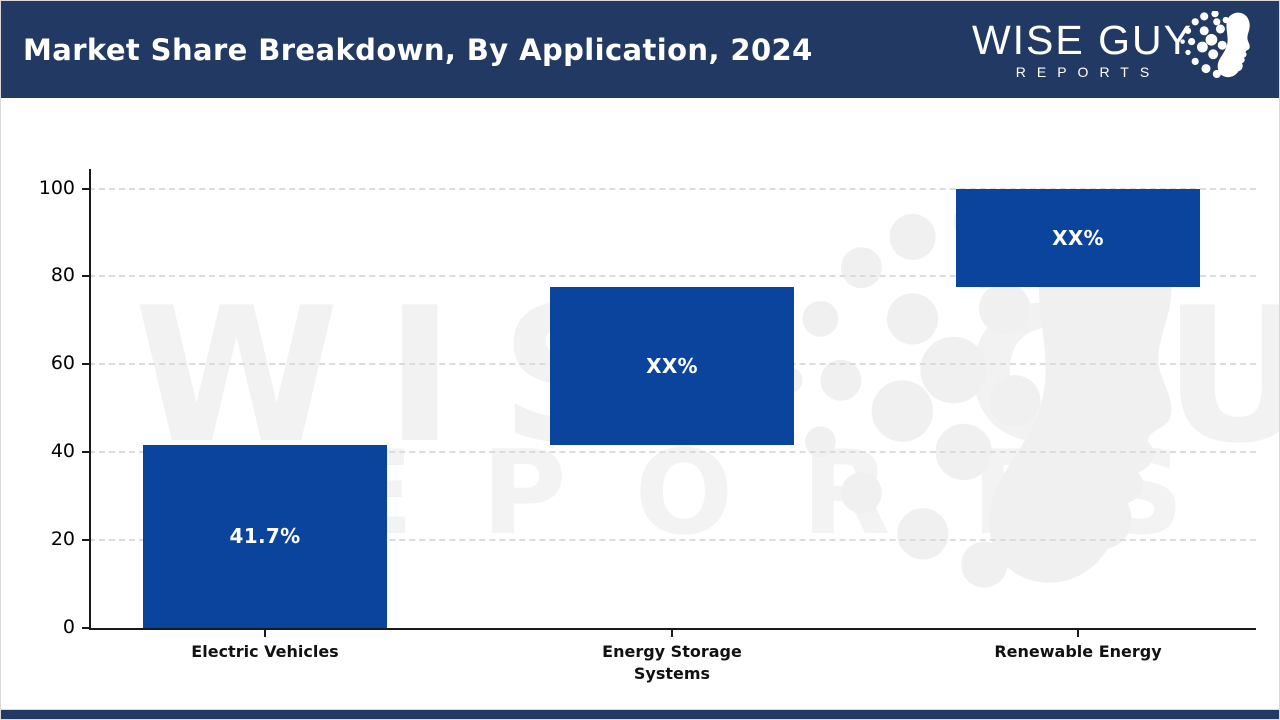 This screenshot has height=720, width=1280. I want to click on bar-electric-vehicles: 41.7%, so click(265, 536).